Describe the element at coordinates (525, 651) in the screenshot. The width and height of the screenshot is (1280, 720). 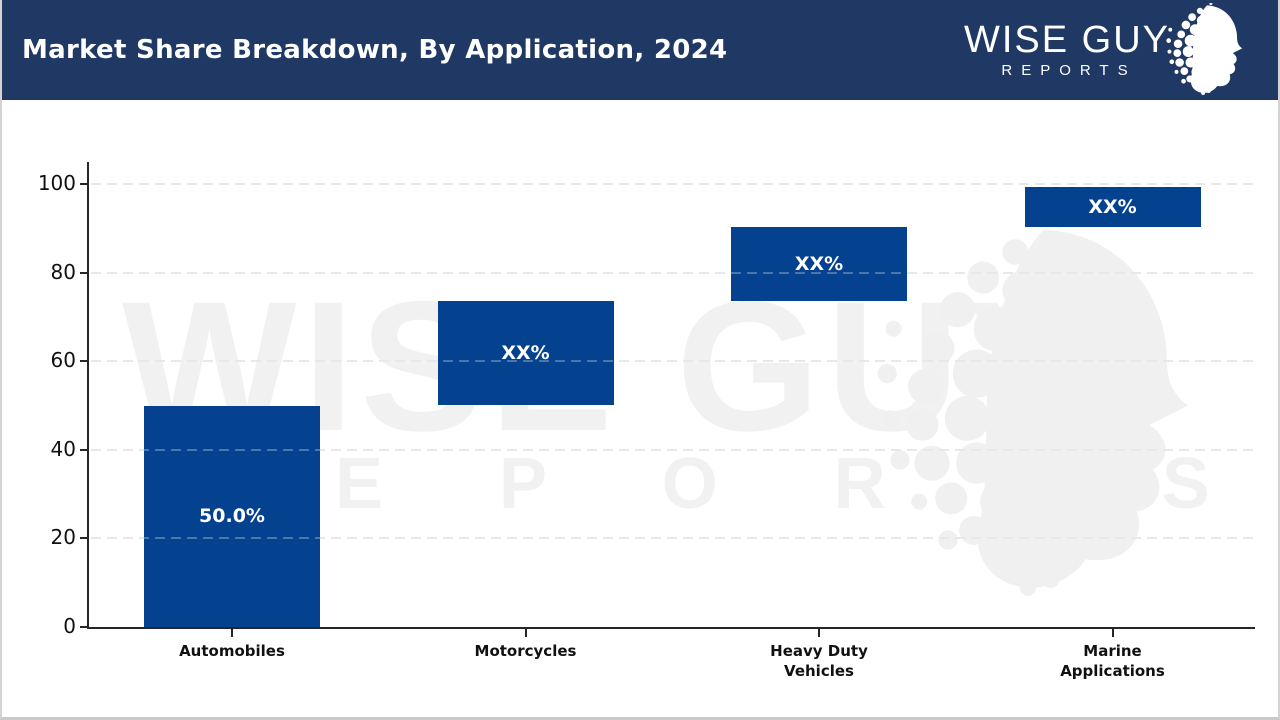
I see `x-category-label: Motorcycles` at that location.